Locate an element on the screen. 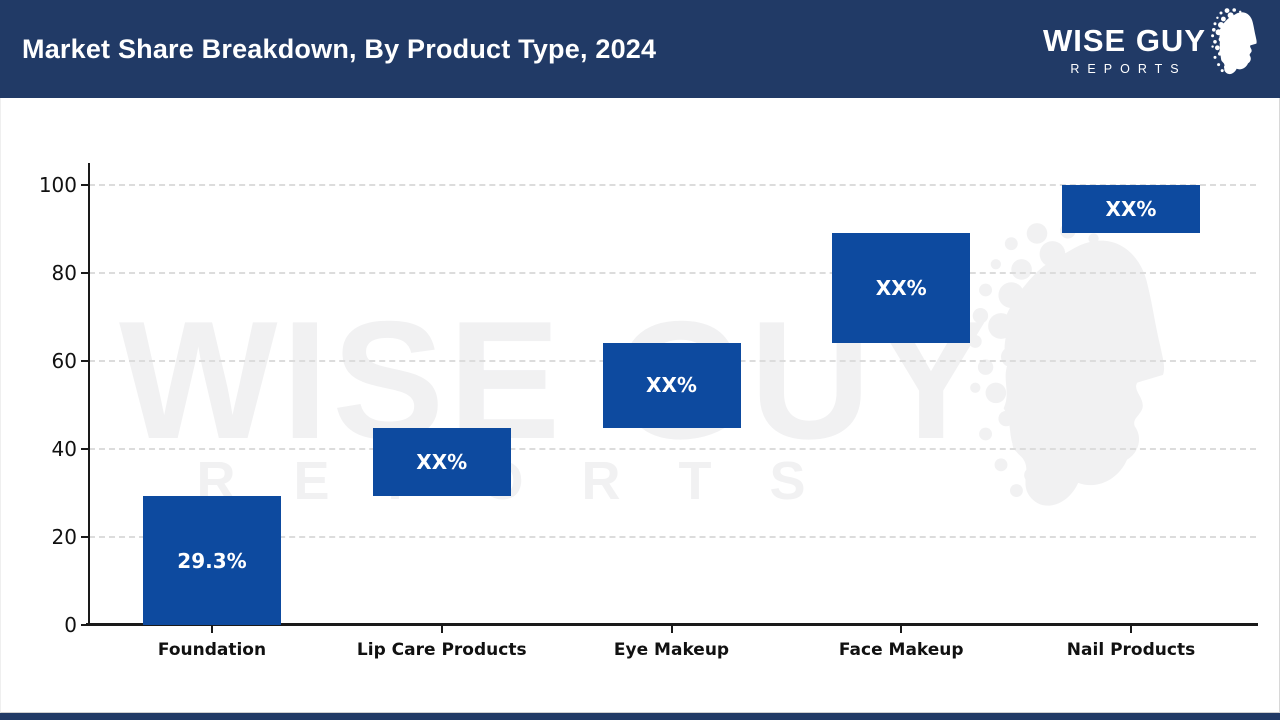 The image size is (1280, 720). bar-lip-care-products: XX% is located at coordinates (441, 462).